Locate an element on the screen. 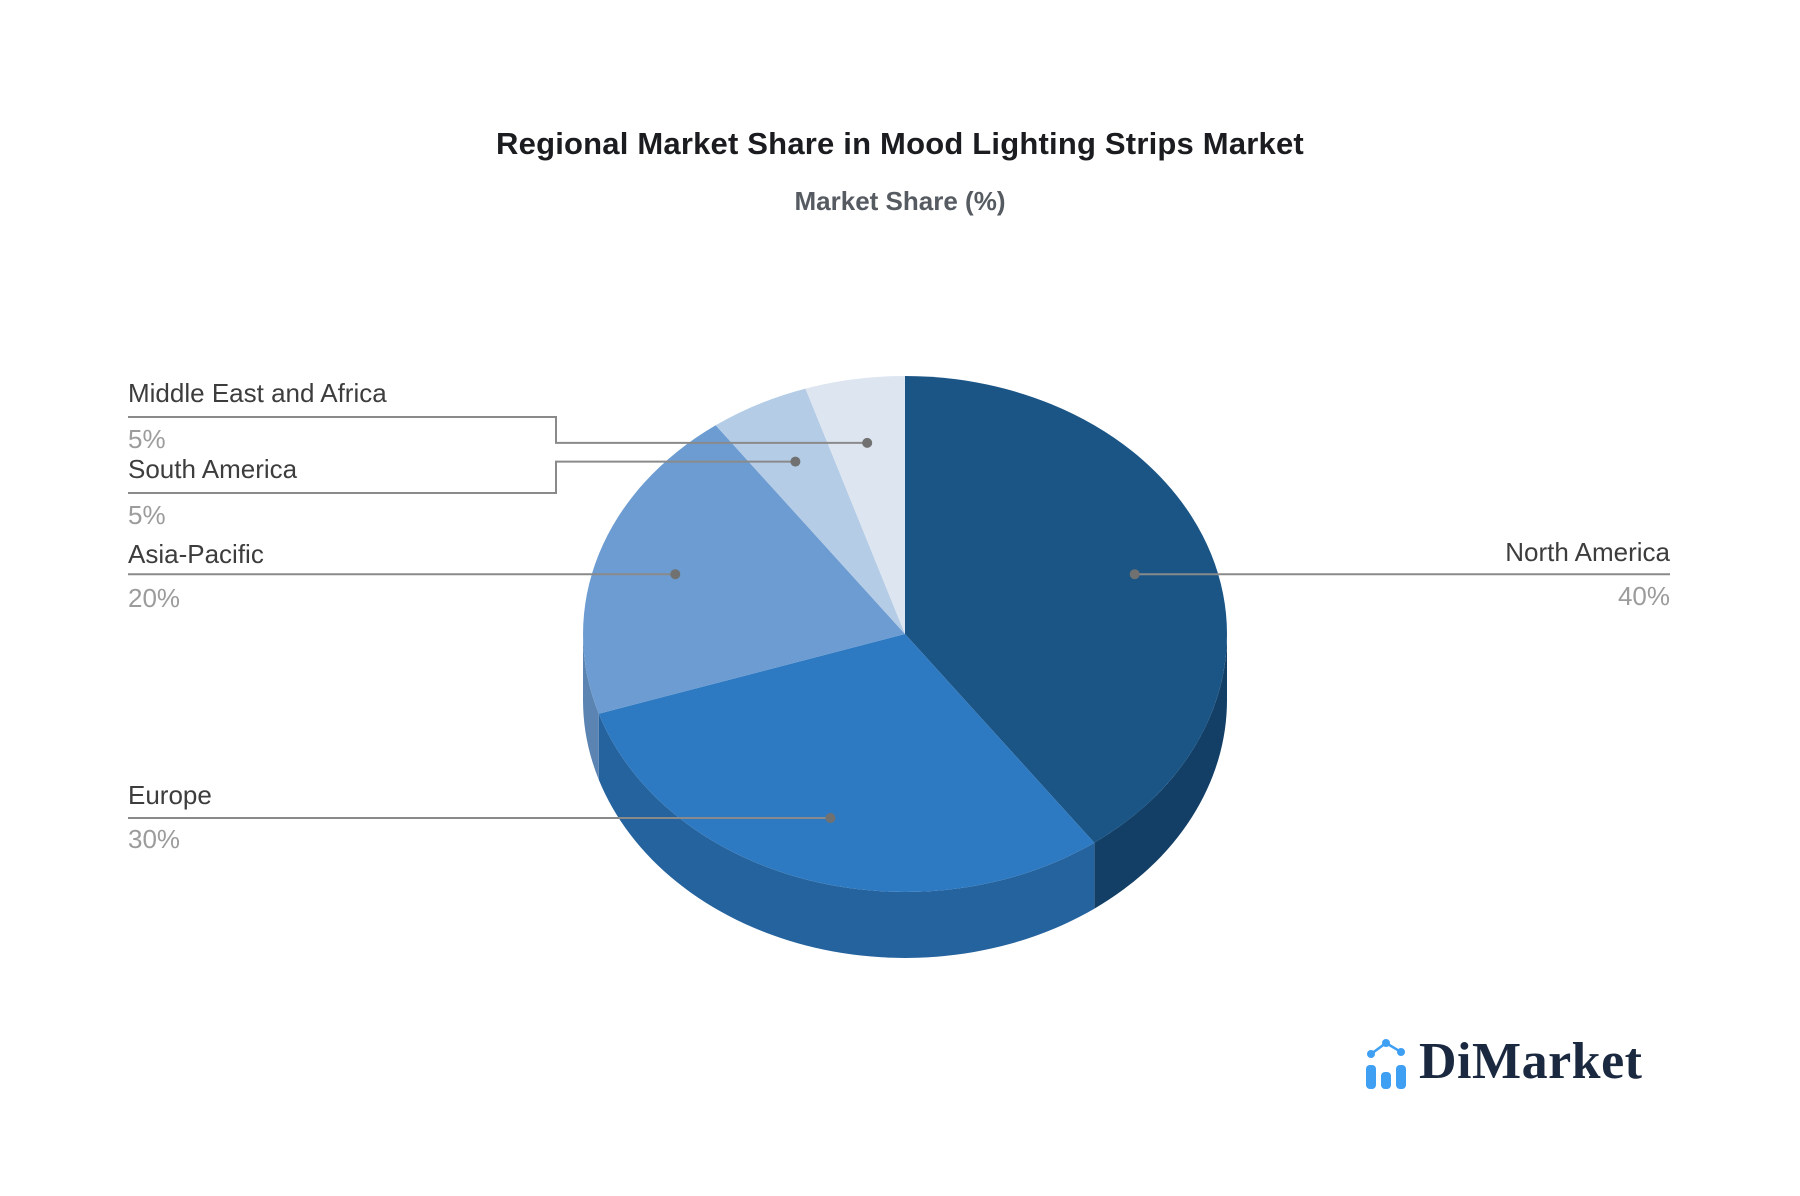 This screenshot has width=1800, height=1196. label-south-america: South America is located at coordinates (213, 469).